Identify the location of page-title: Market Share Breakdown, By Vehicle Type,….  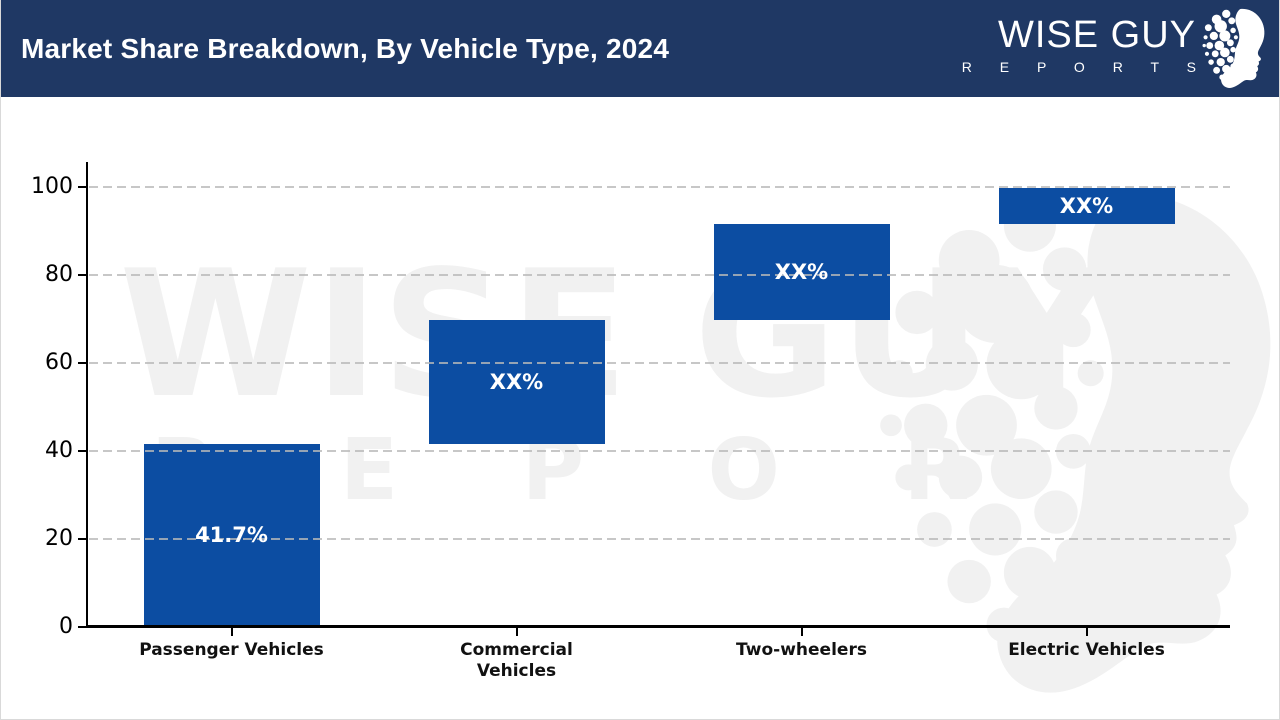
(345, 48).